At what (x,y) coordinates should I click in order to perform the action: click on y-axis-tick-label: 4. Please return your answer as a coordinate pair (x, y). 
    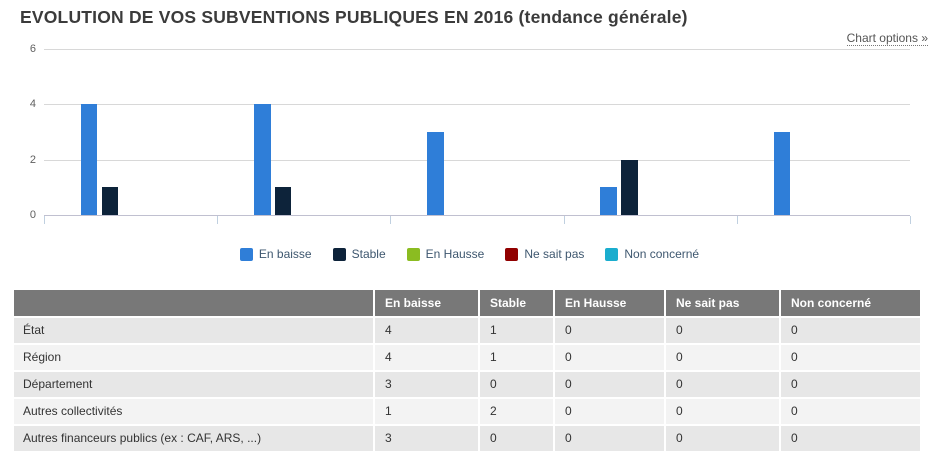
    Looking at the image, I should click on (32, 104).